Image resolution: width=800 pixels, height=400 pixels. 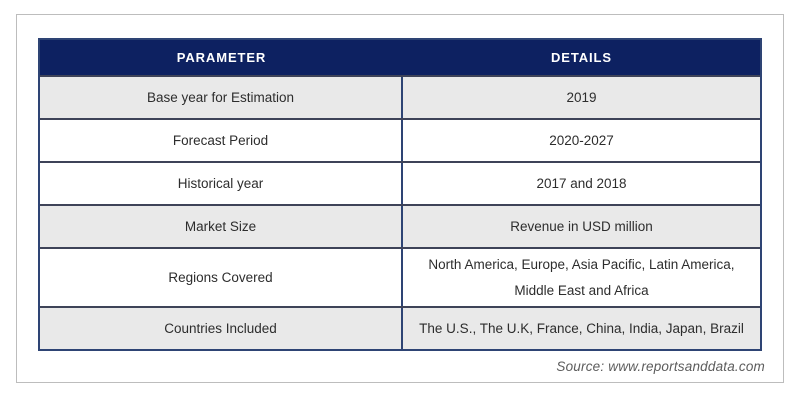 What do you see at coordinates (221, 277) in the screenshot?
I see `parameter-cell: Regions Covered` at bounding box center [221, 277].